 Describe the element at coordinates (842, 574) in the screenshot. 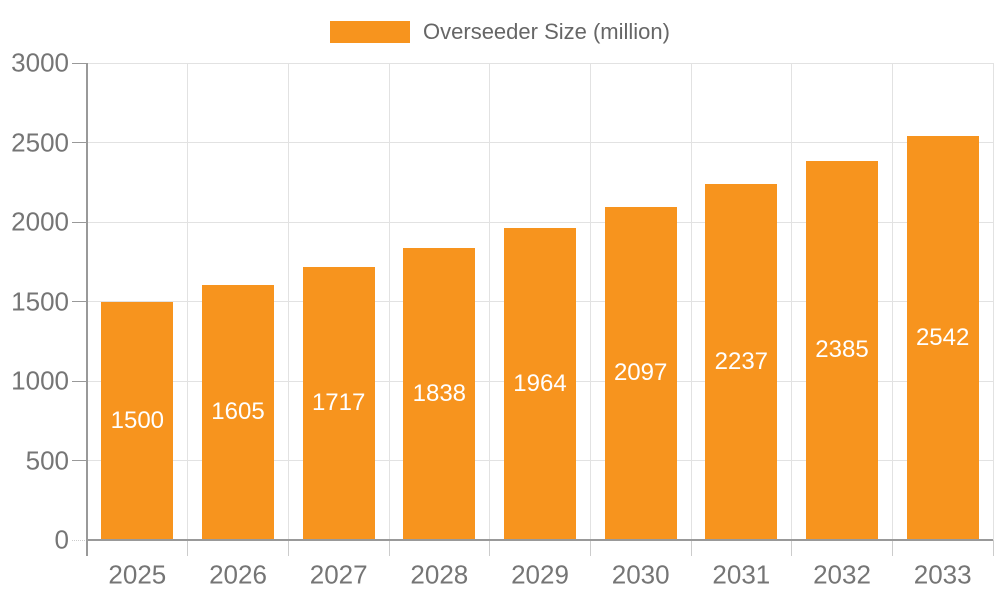

I see `x-tick-label: 2032` at that location.